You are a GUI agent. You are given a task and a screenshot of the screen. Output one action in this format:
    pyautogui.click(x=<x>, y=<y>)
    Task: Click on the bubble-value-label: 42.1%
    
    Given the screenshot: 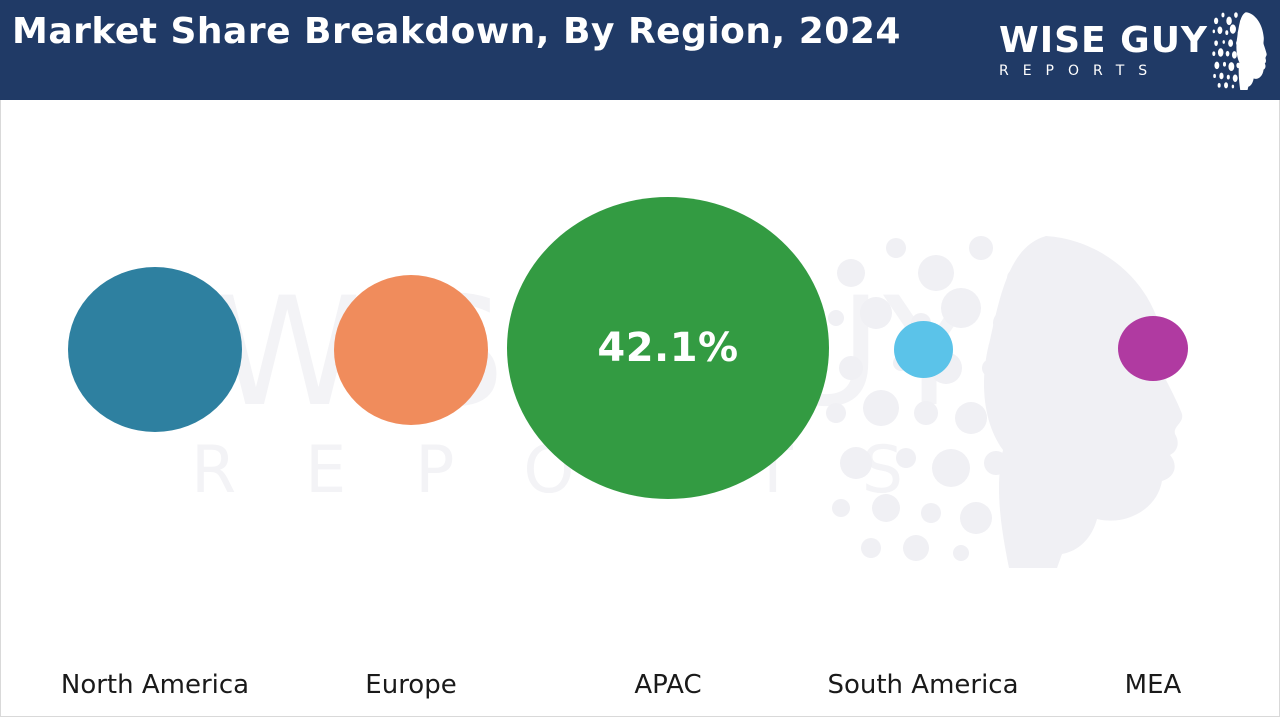 What is the action you would take?
    pyautogui.click(x=668, y=348)
    